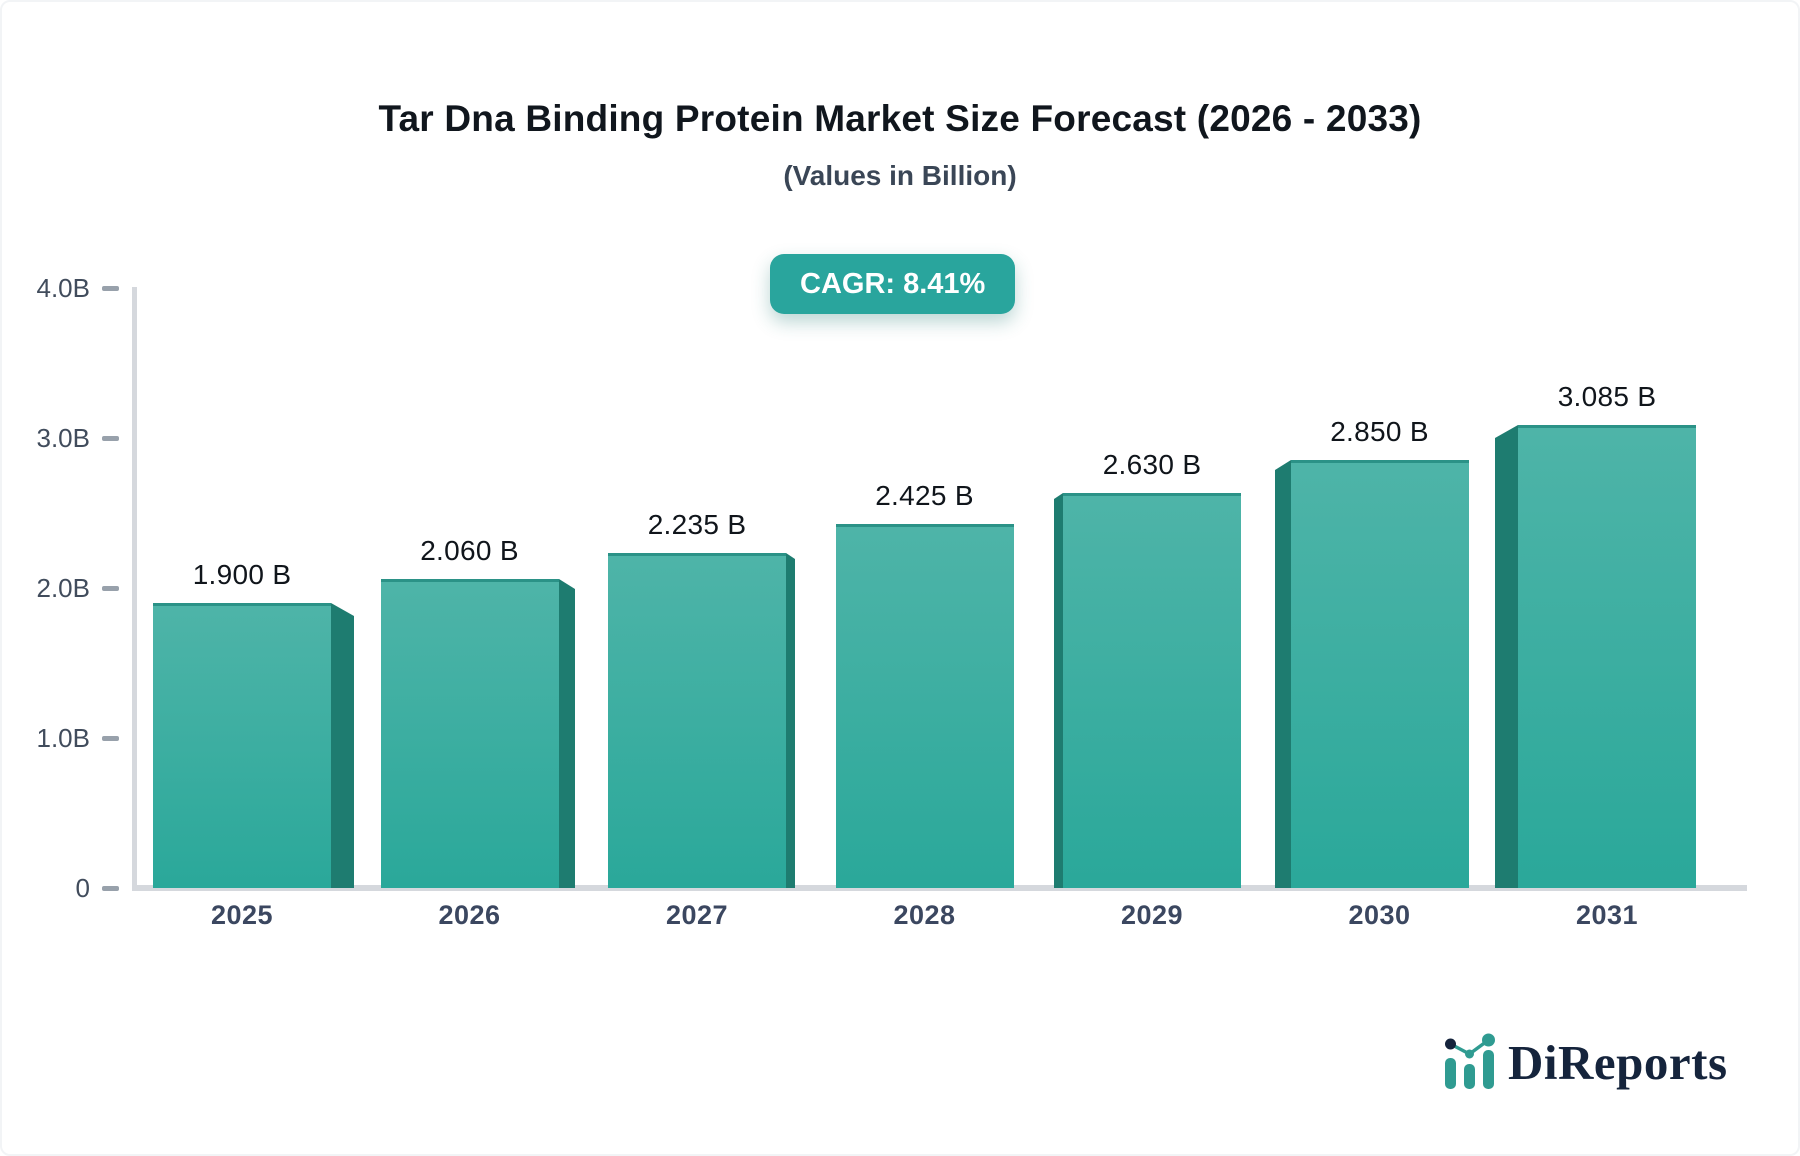 The image size is (1800, 1156). What do you see at coordinates (469, 915) in the screenshot?
I see `x-axis-label-2026: 2026` at bounding box center [469, 915].